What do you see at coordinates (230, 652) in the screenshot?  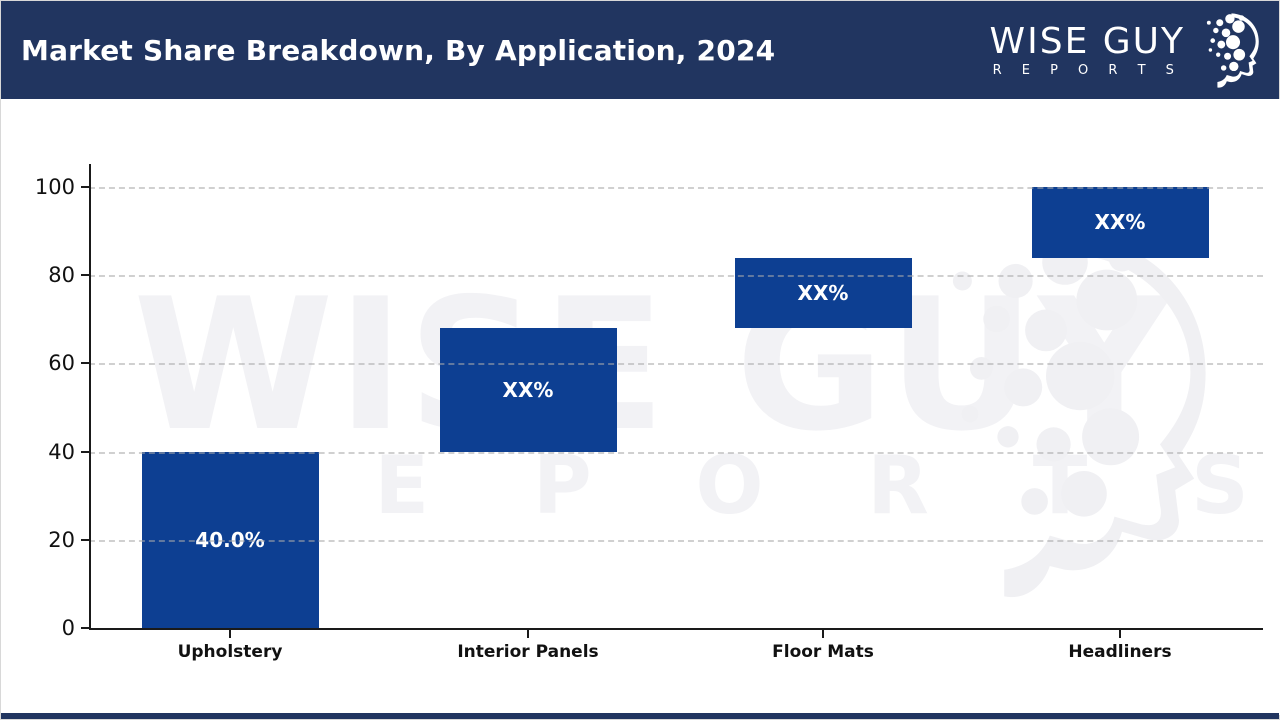 I see `xtick-label-upholstery: Upholstery` at bounding box center [230, 652].